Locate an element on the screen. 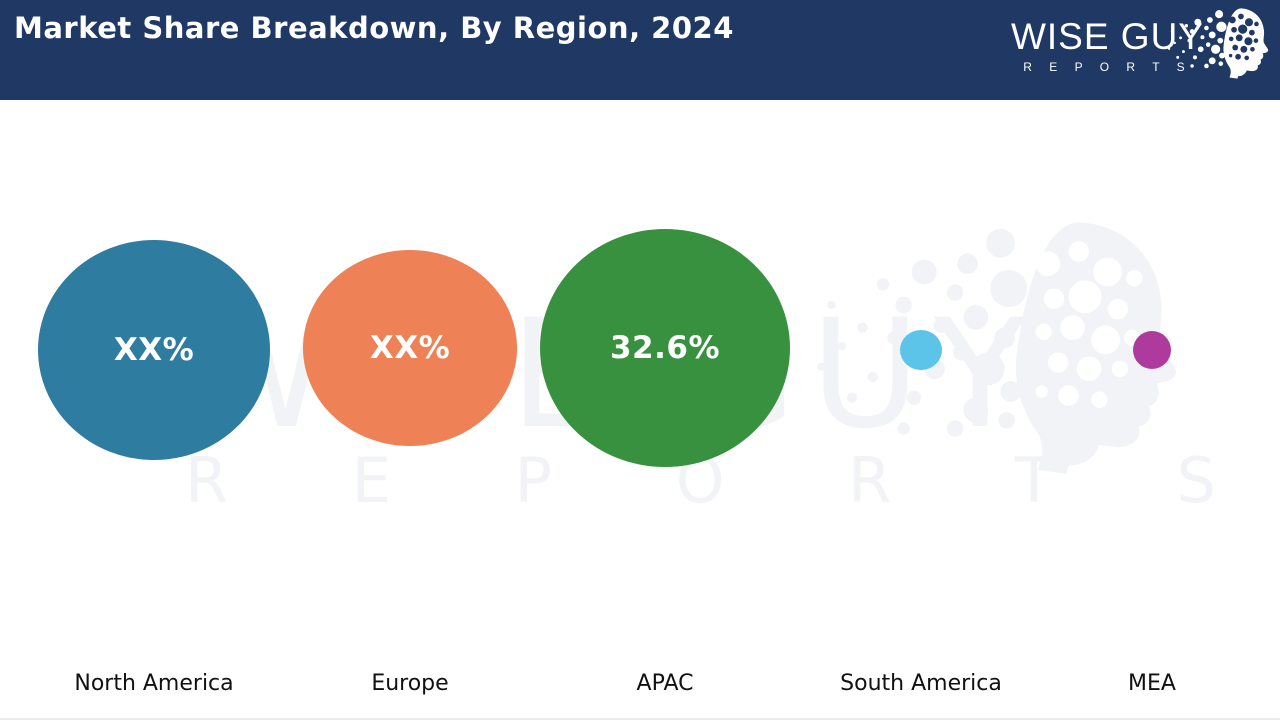  category-label-apac: APAC is located at coordinates (665, 683).